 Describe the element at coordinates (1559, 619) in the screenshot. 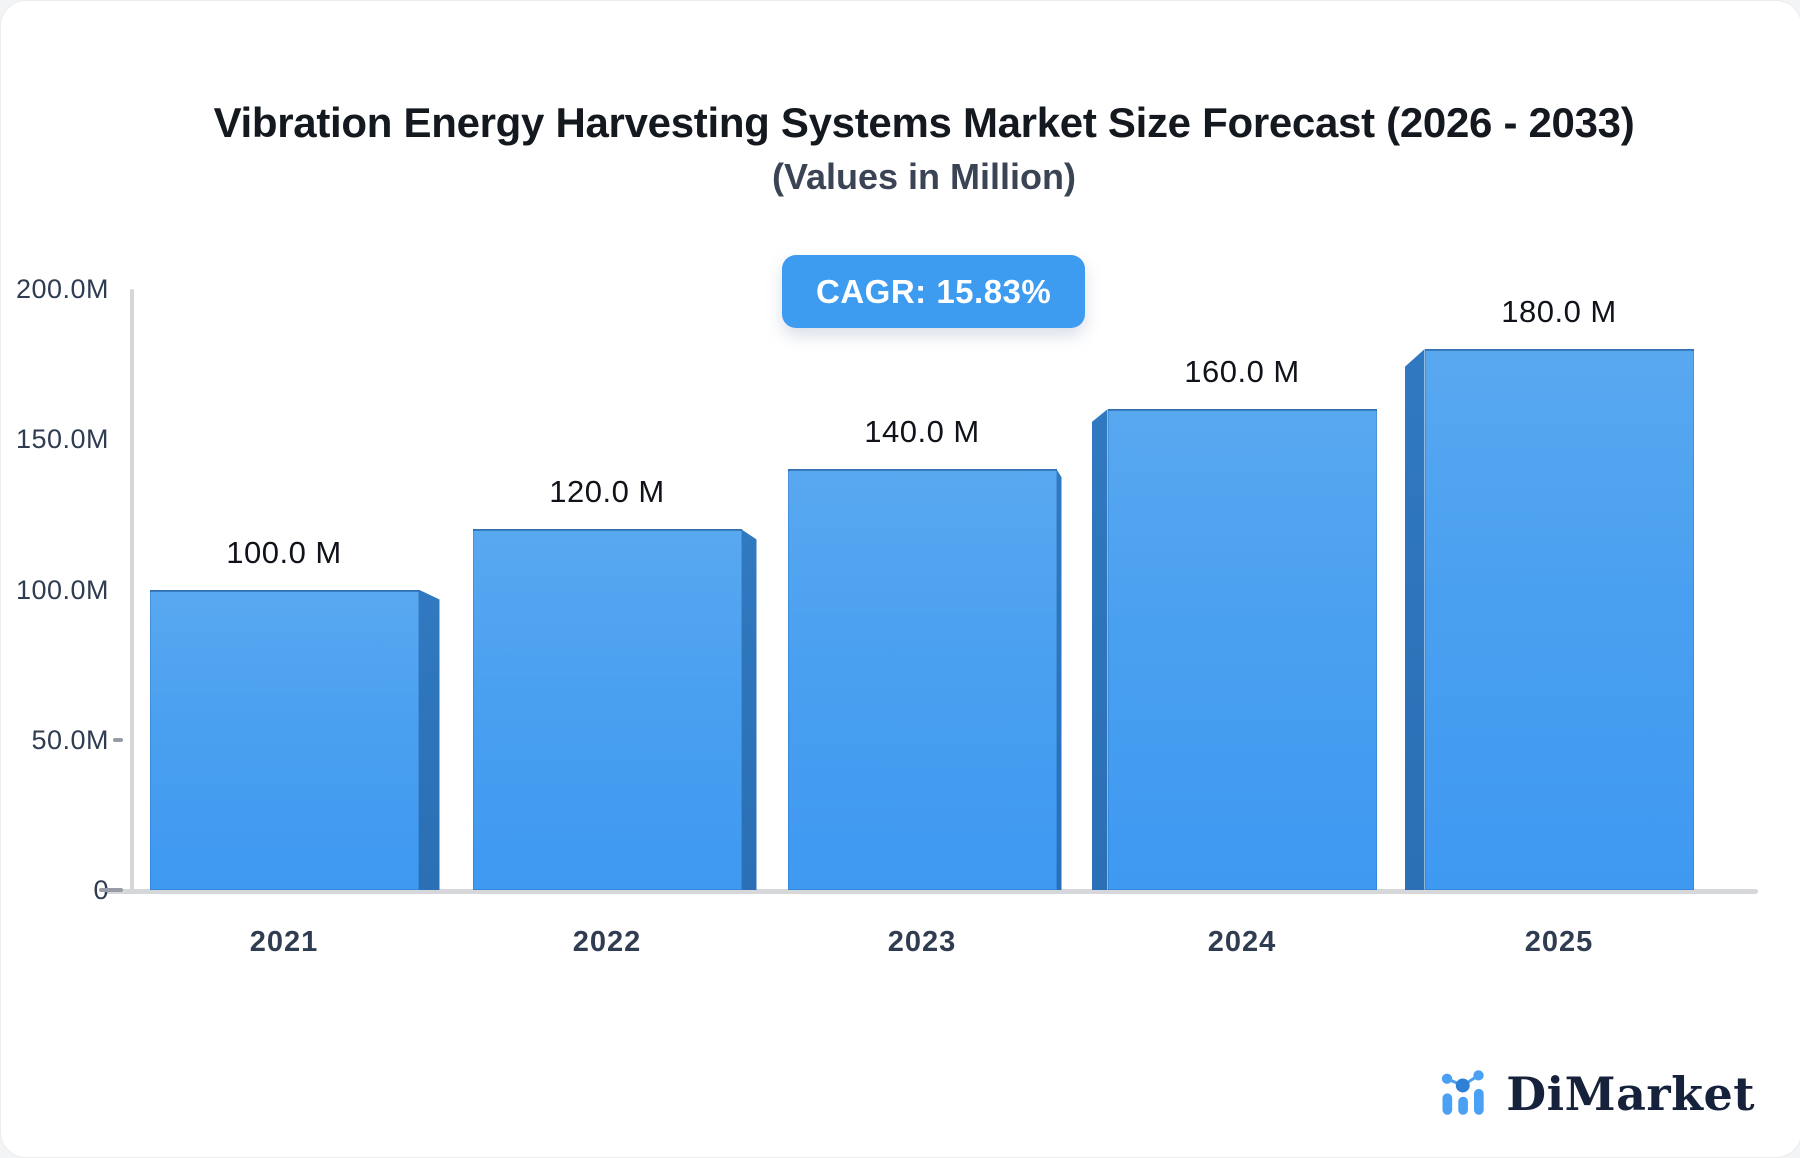

I see `bar-2025` at that location.